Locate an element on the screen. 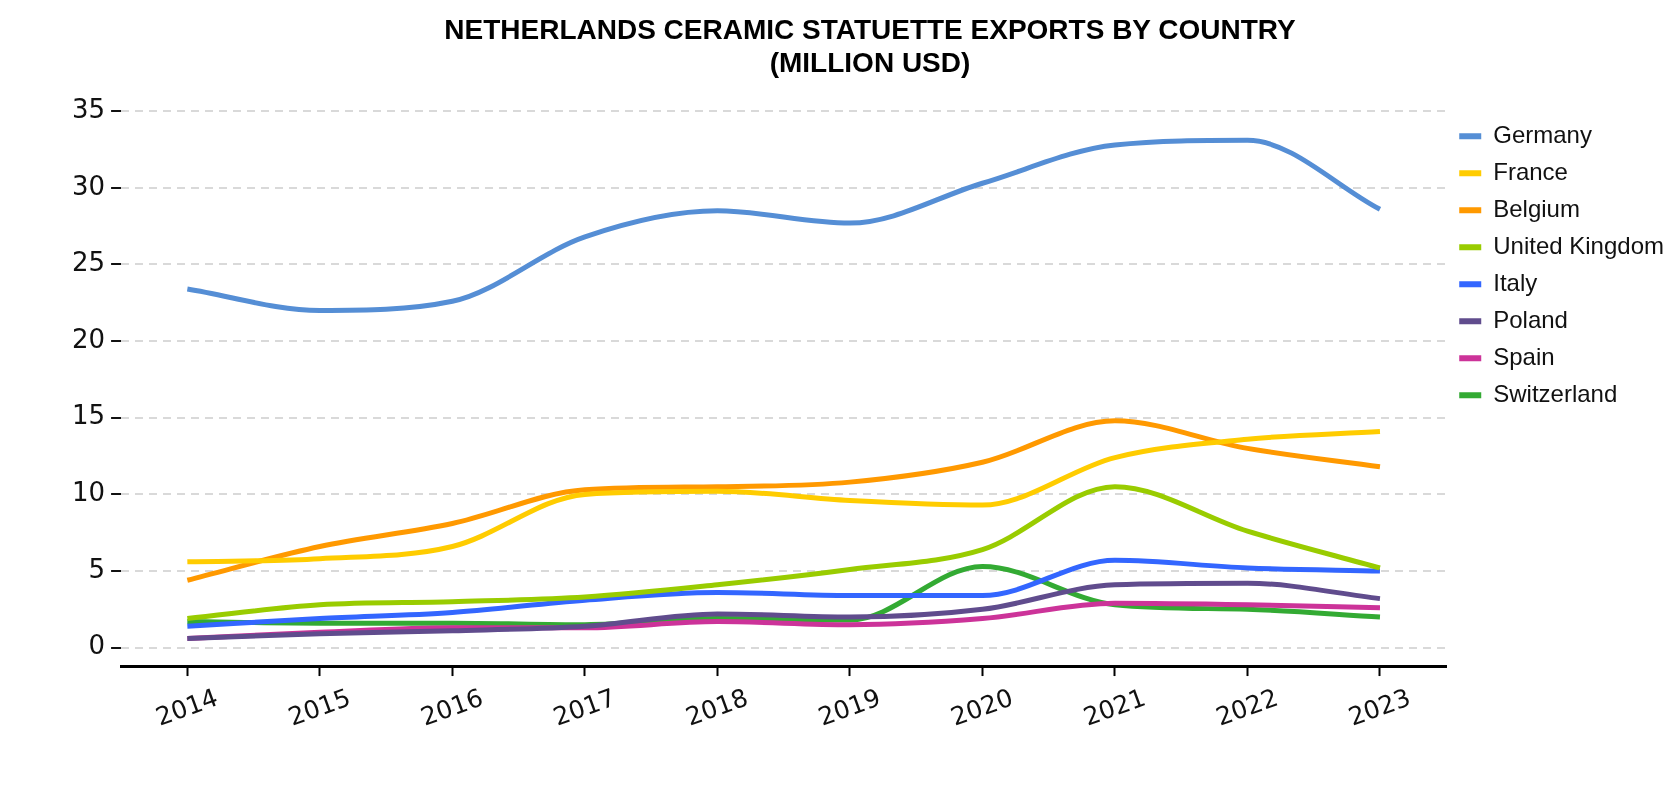  y-tick-label: 10 is located at coordinates (88, 492).